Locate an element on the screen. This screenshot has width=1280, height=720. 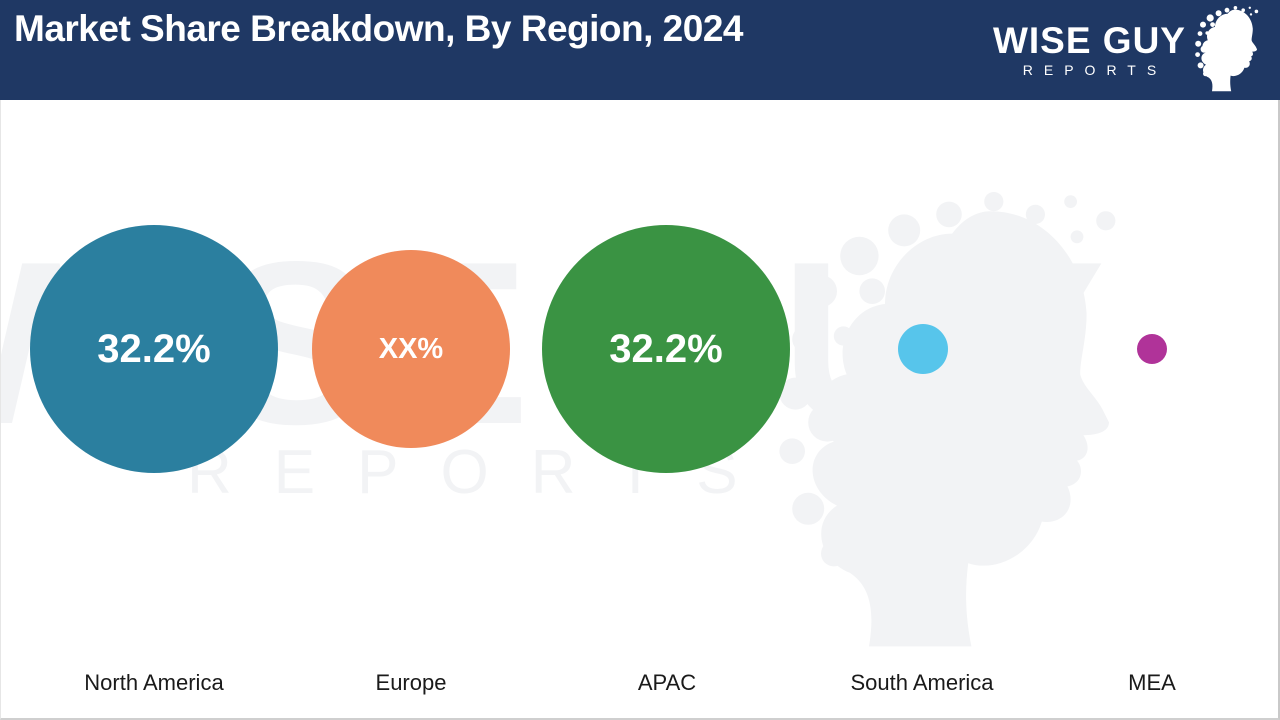
wiseguy-head-icon is located at coordinates (1233, 51).